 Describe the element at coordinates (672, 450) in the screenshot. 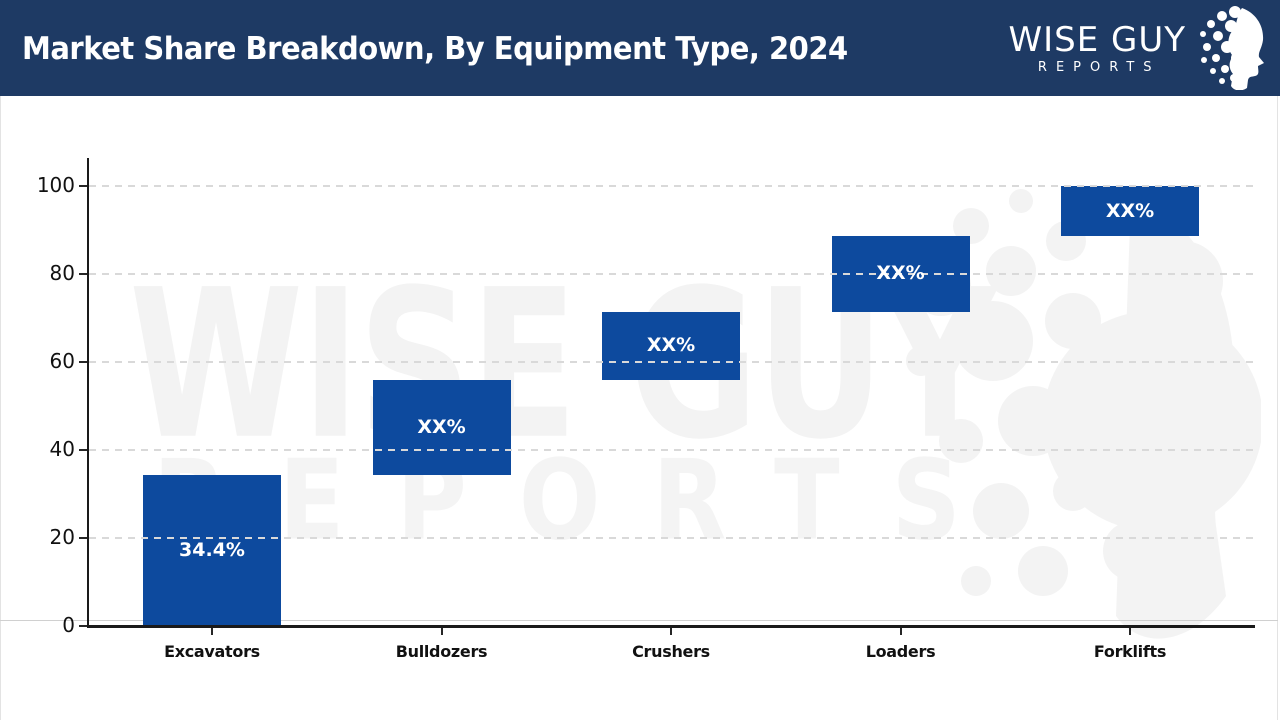

I see `gridline-y40` at that location.